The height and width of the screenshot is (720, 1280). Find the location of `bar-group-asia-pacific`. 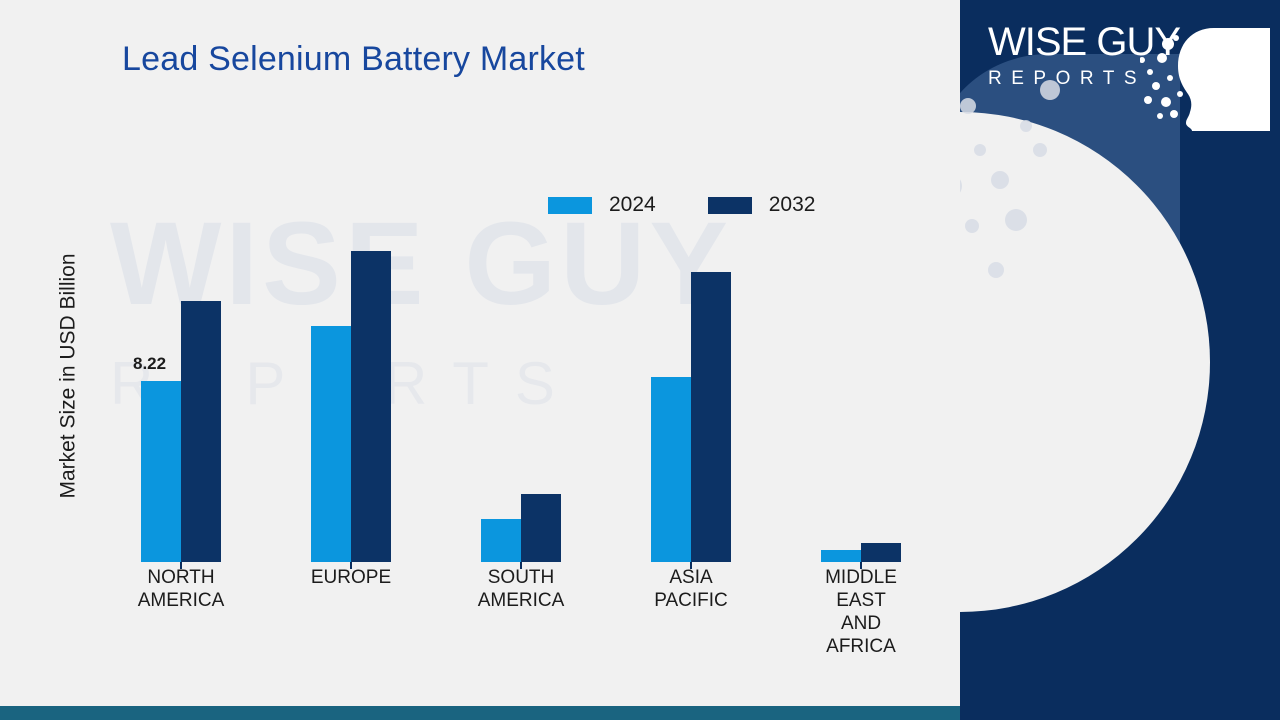

bar-group-asia-pacific is located at coordinates (691, 359).